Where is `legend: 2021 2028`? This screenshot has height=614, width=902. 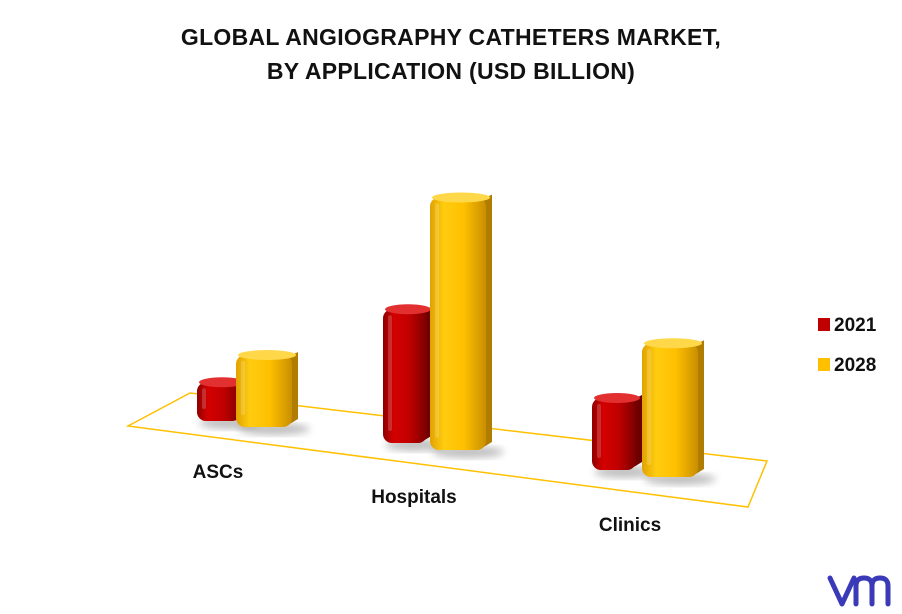
legend: 2021 2028 is located at coordinates (847, 345).